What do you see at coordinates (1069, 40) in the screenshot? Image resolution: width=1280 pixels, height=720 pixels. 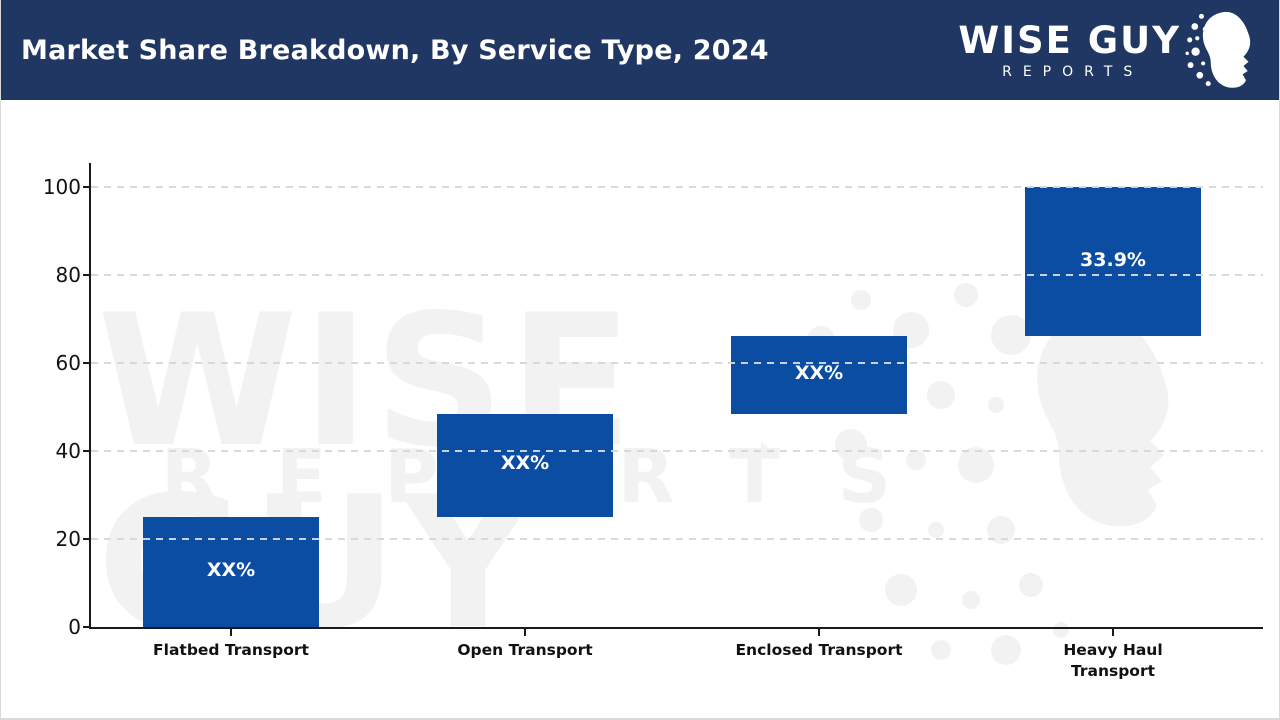 I see `logo-wordmark: WISE GUY` at bounding box center [1069, 40].